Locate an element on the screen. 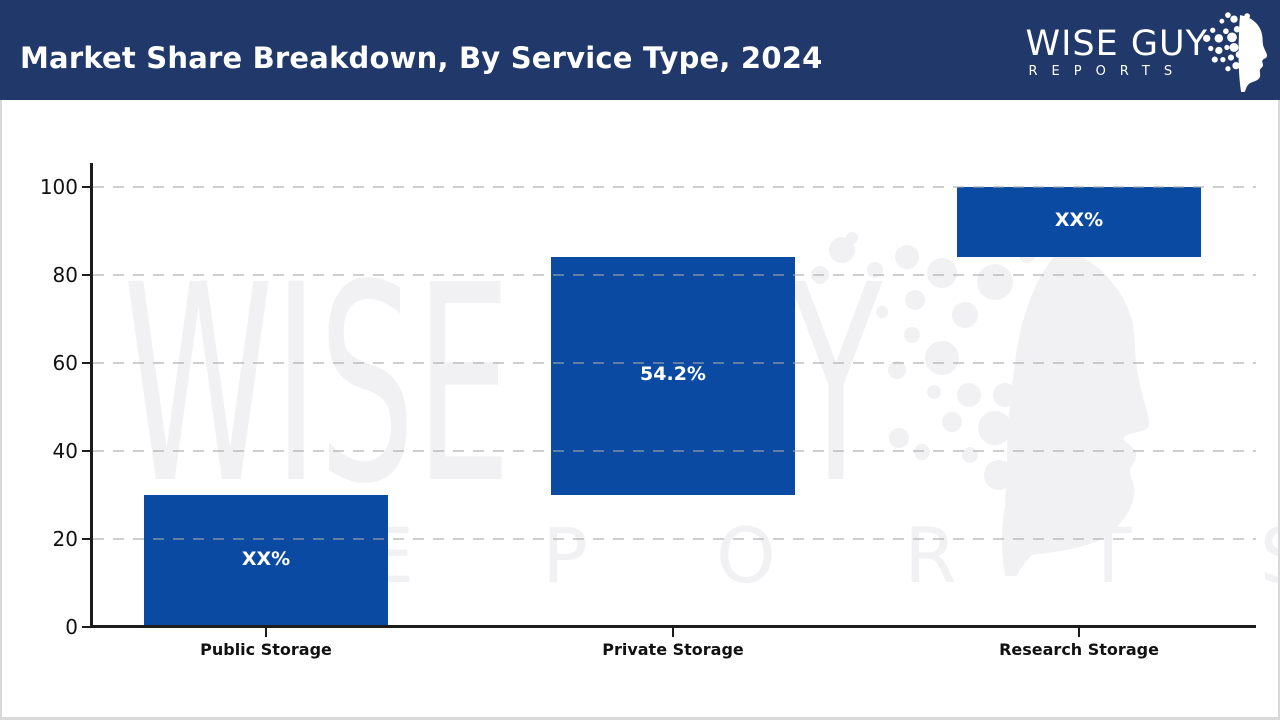  x-tick-label: Public Storage is located at coordinates (266, 649).